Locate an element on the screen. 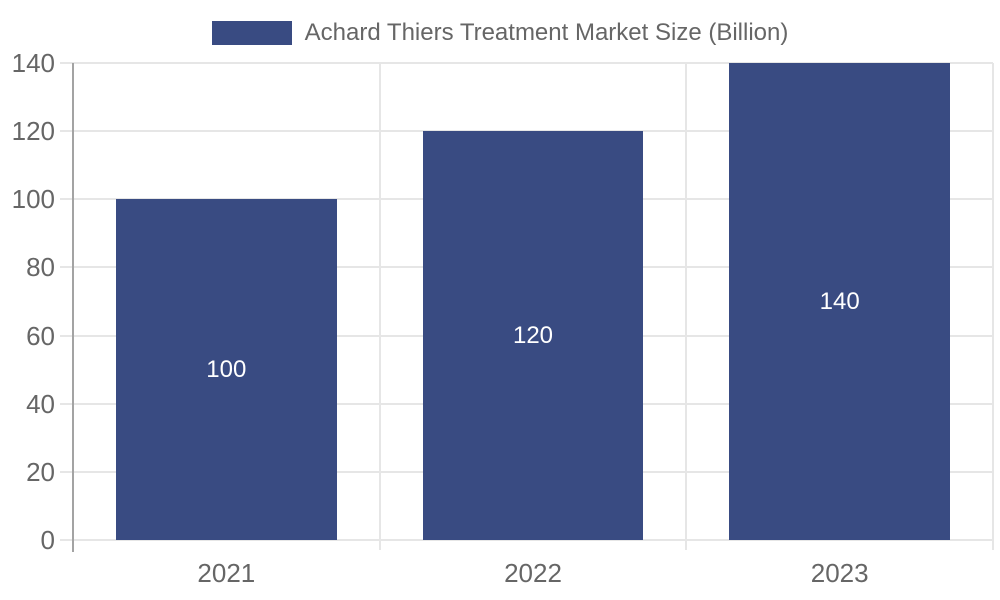 The image size is (1000, 600). bar-value-label: 100 is located at coordinates (226, 369).